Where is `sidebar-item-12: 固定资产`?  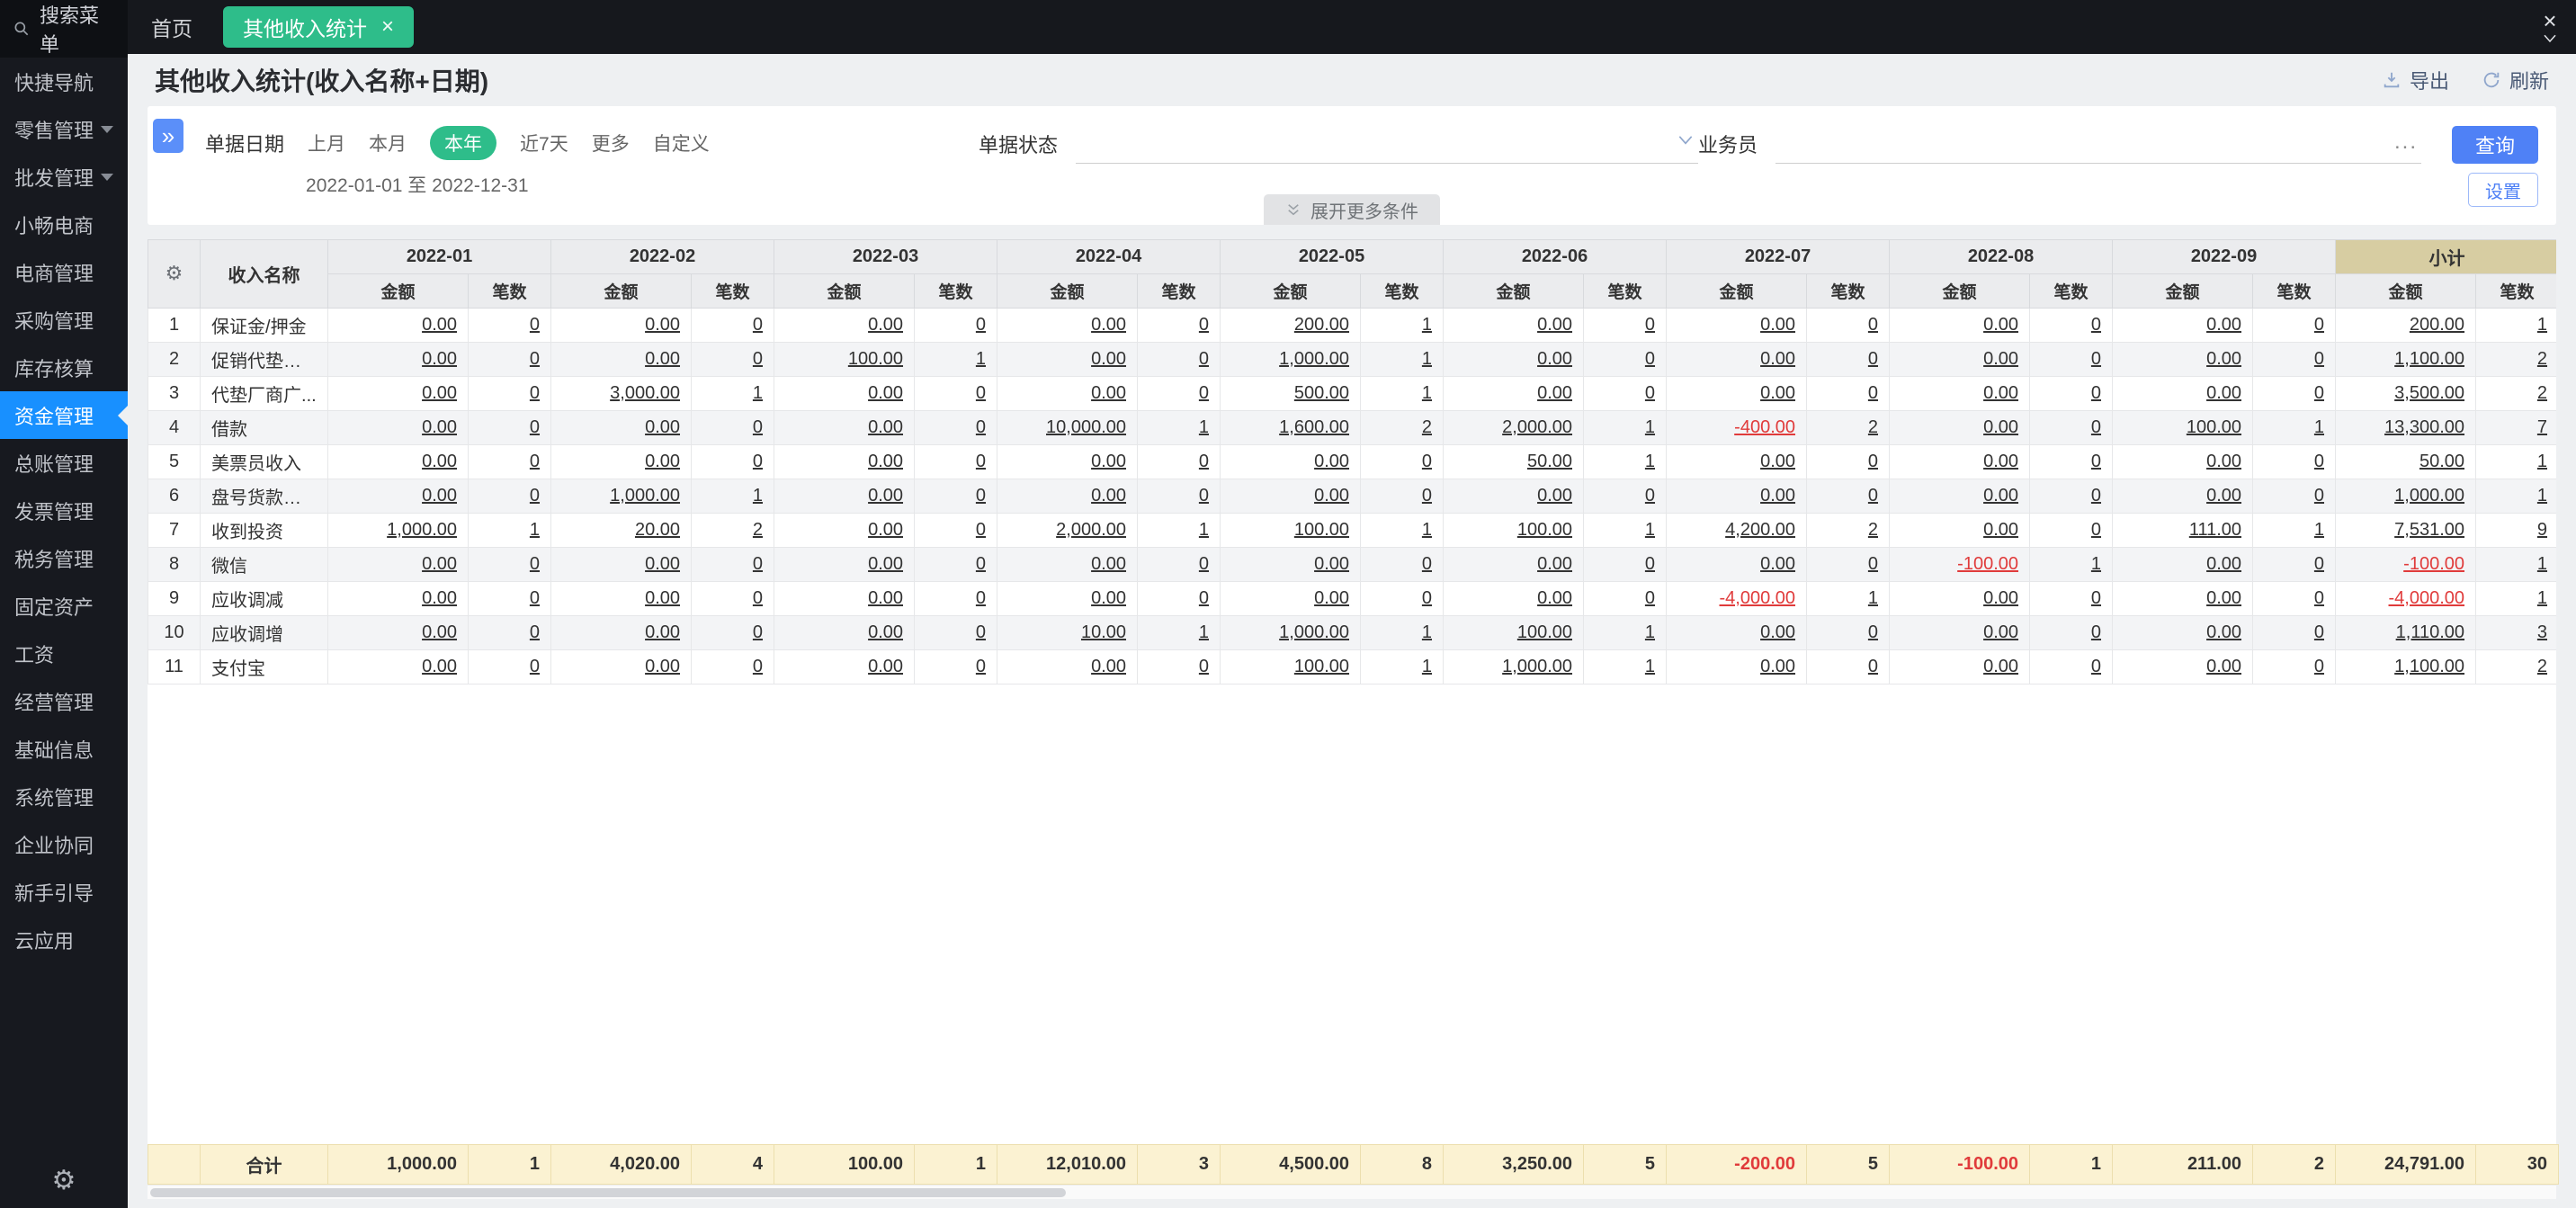
sidebar-item-12: 固定资产 is located at coordinates (64, 606).